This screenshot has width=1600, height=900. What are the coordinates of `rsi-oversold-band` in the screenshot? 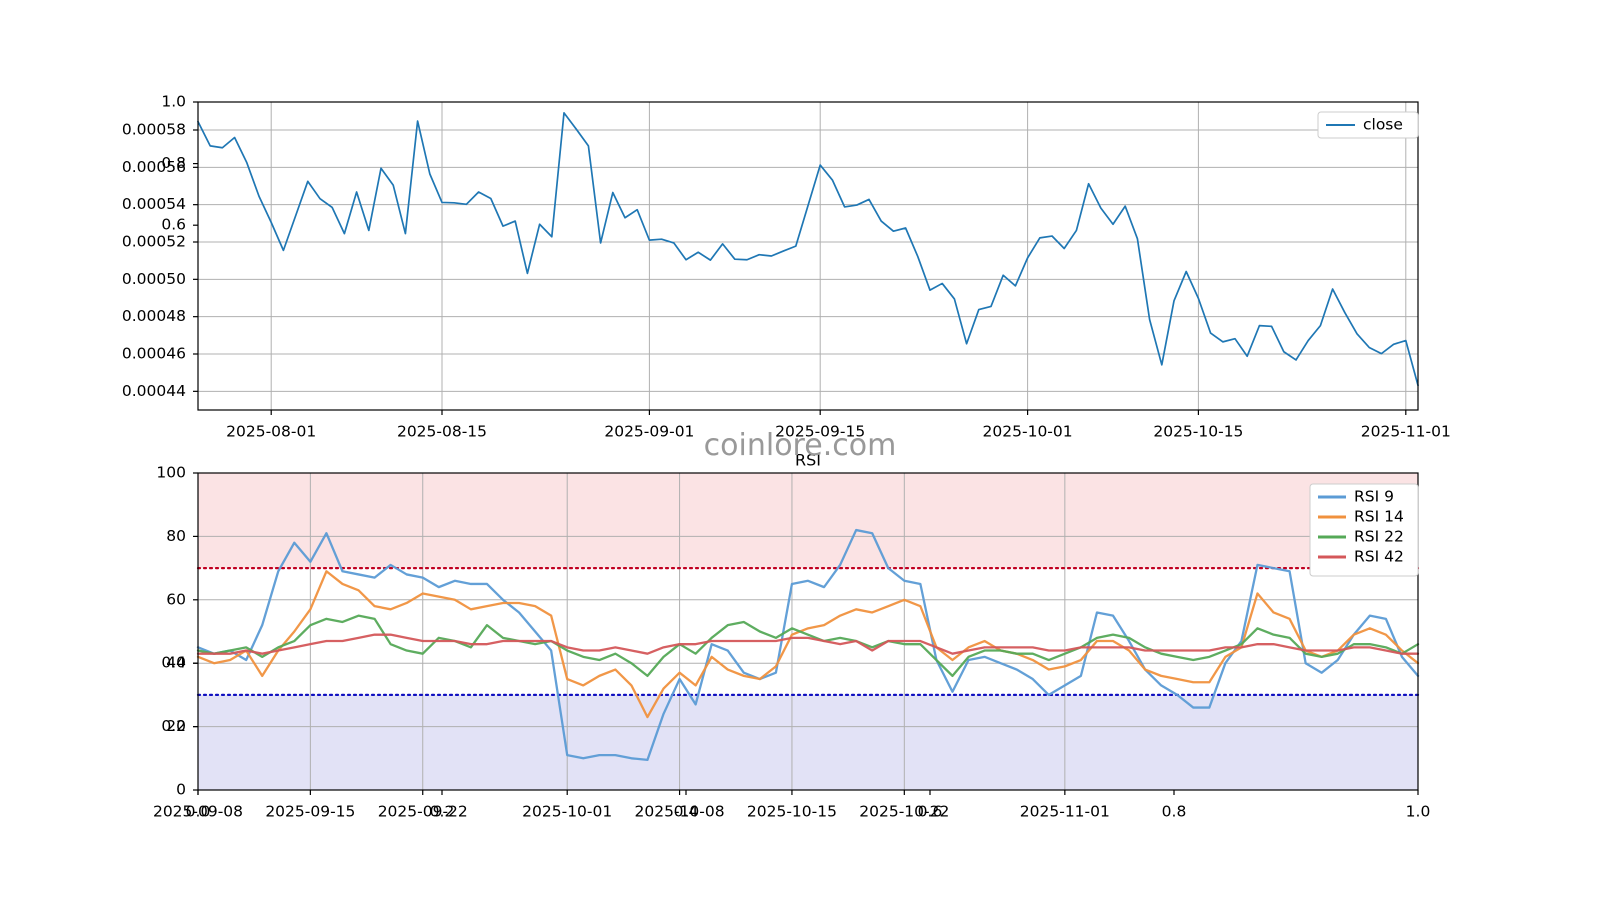 It's located at (808, 742).